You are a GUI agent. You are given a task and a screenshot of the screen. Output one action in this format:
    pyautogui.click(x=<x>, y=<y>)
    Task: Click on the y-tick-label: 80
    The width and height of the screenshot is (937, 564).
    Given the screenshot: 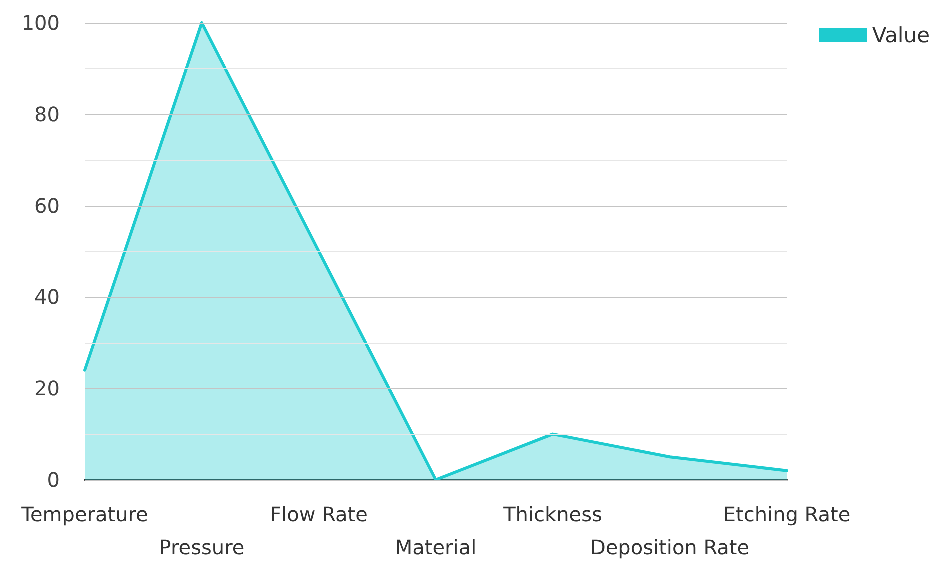 What is the action you would take?
    pyautogui.click(x=47, y=114)
    